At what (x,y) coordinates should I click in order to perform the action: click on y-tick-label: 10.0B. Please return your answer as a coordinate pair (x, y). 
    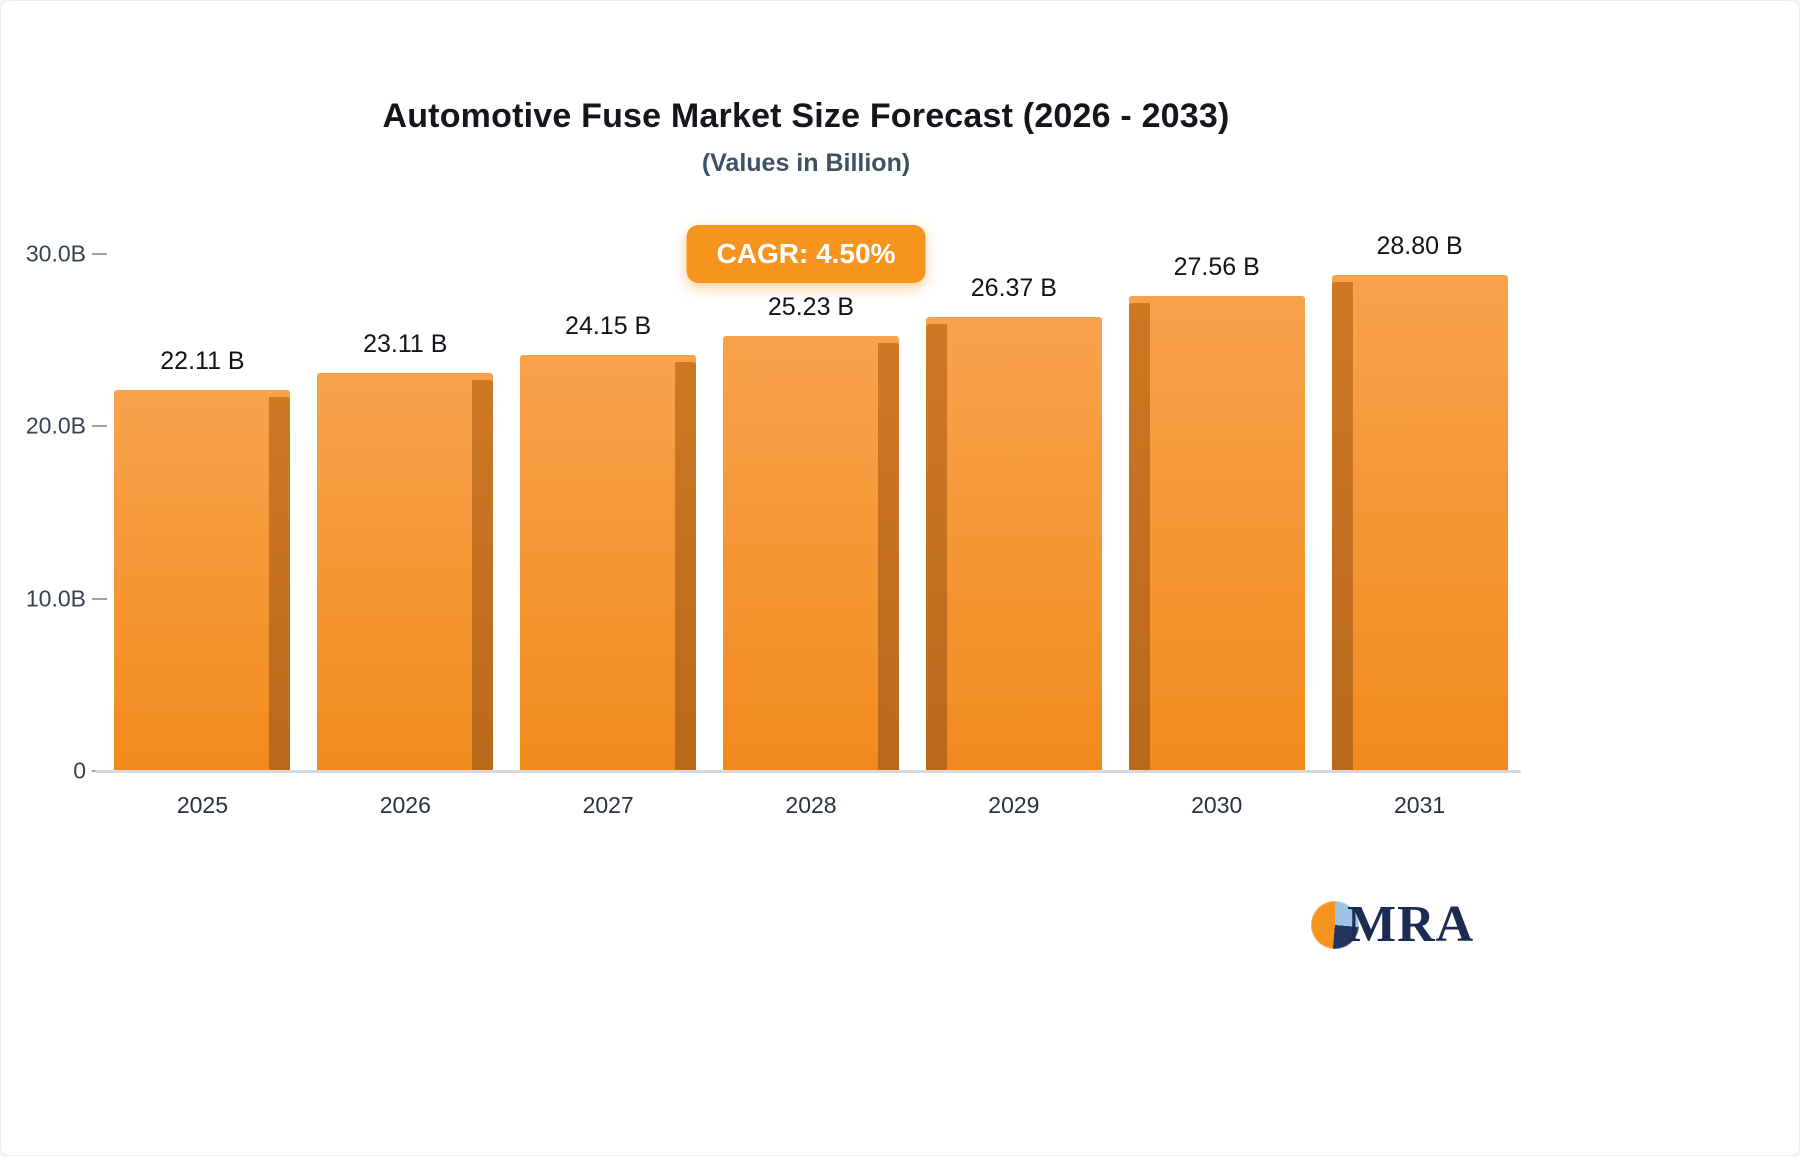
    Looking at the image, I should click on (55, 598).